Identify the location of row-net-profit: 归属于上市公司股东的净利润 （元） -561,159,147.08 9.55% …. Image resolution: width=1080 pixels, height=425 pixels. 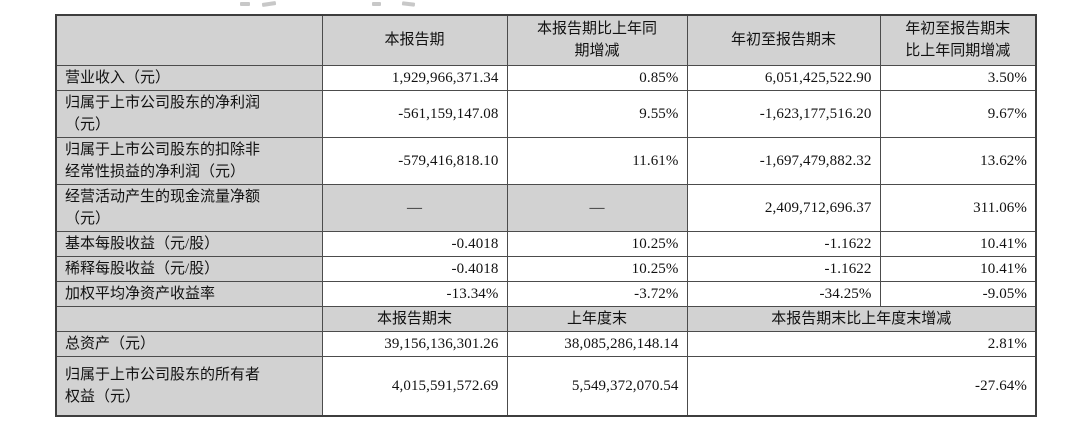
(546, 113).